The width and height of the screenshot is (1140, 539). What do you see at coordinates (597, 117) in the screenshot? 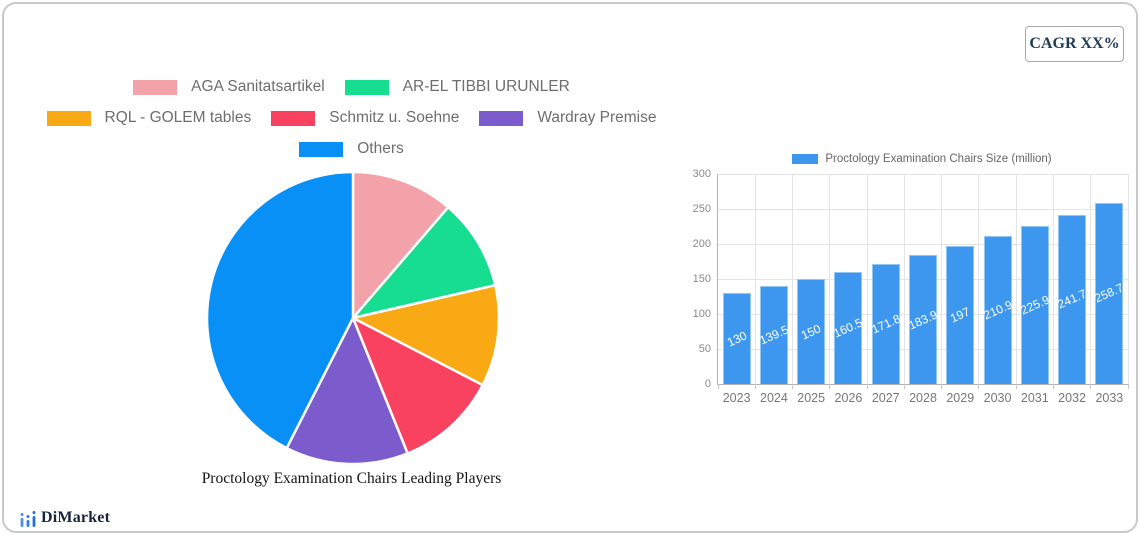
I see `legend-label: Wardray Premise` at bounding box center [597, 117].